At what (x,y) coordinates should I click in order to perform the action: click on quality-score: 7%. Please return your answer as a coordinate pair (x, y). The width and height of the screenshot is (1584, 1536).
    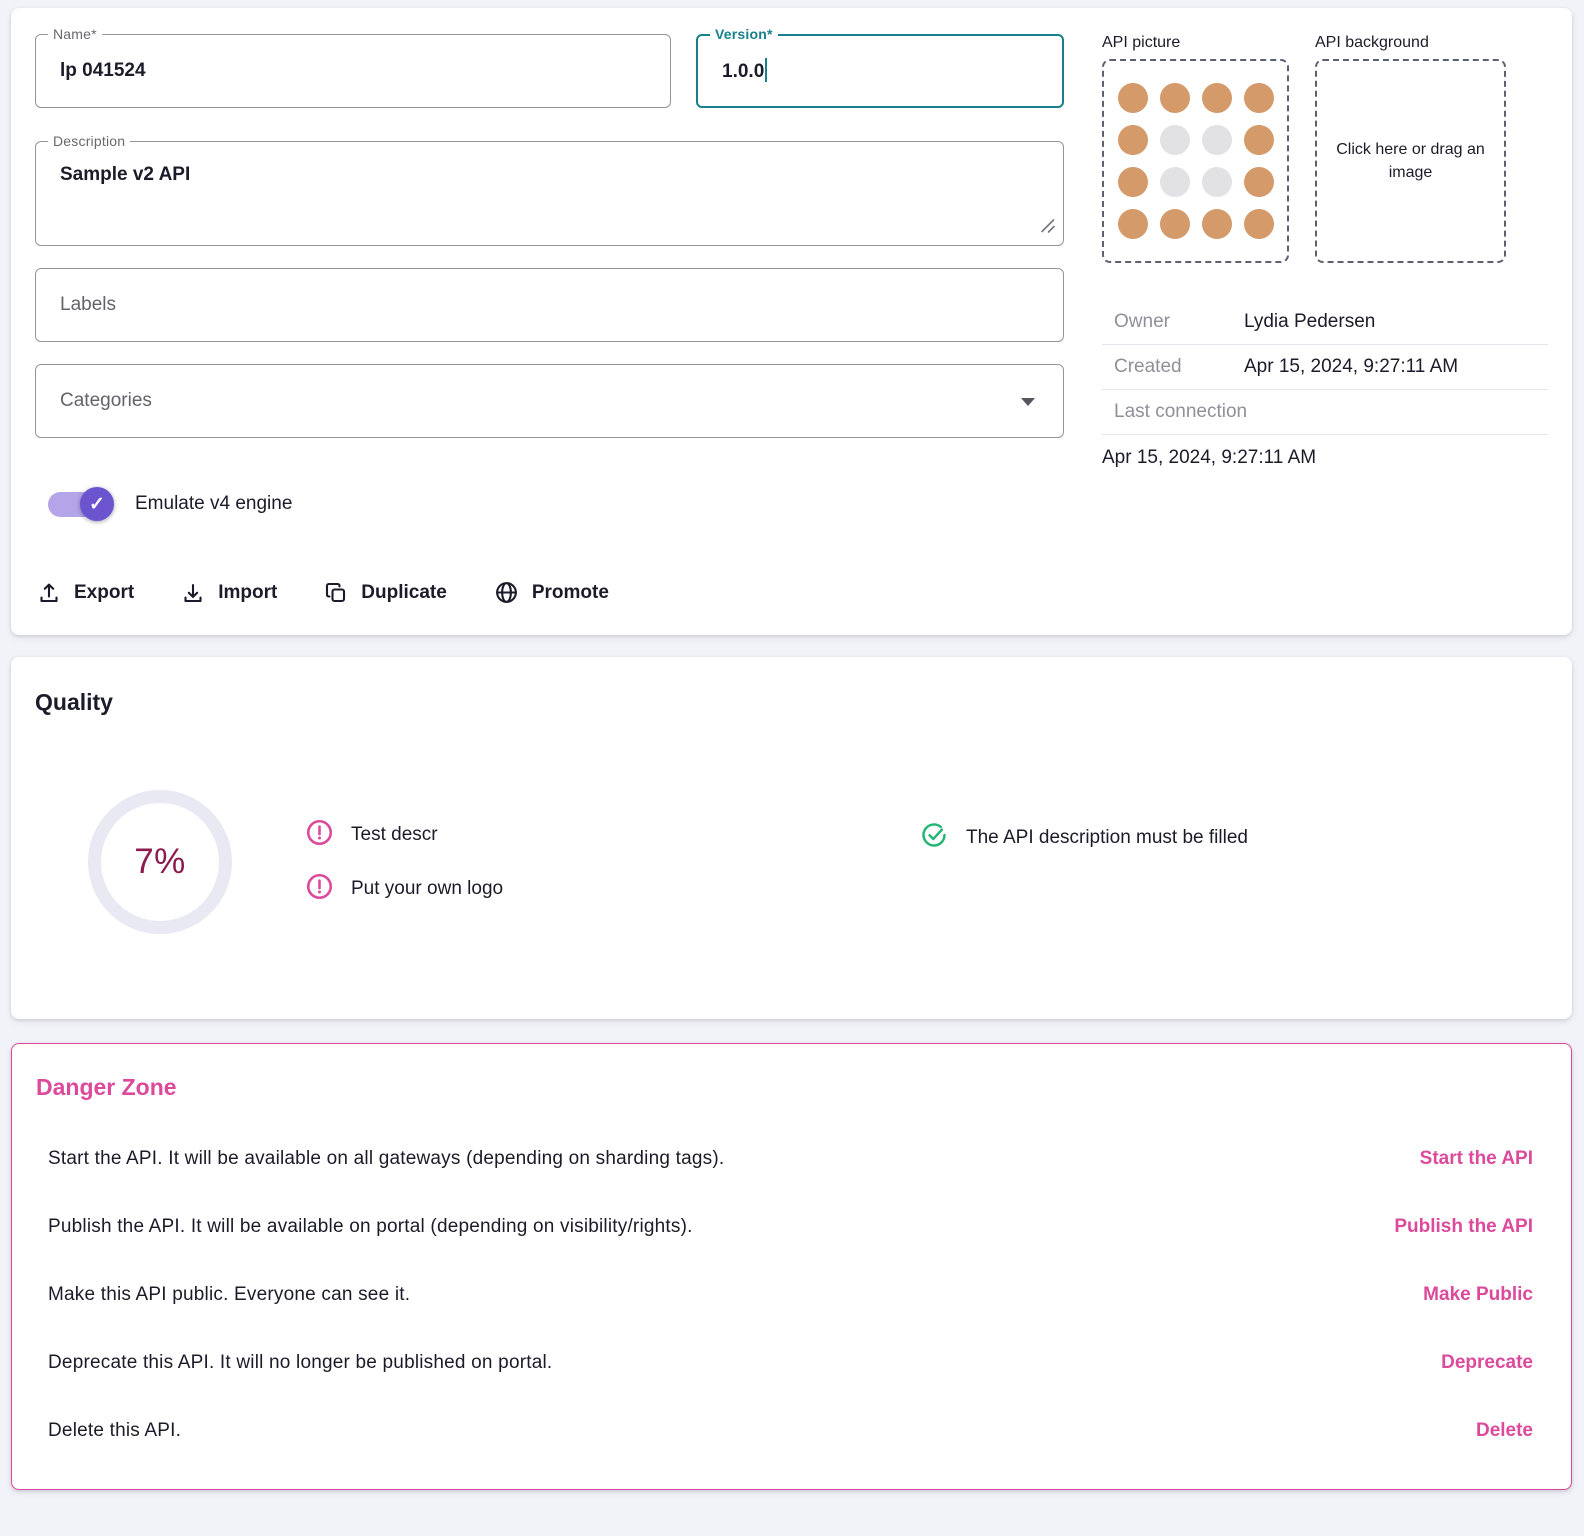
    Looking at the image, I should click on (160, 861).